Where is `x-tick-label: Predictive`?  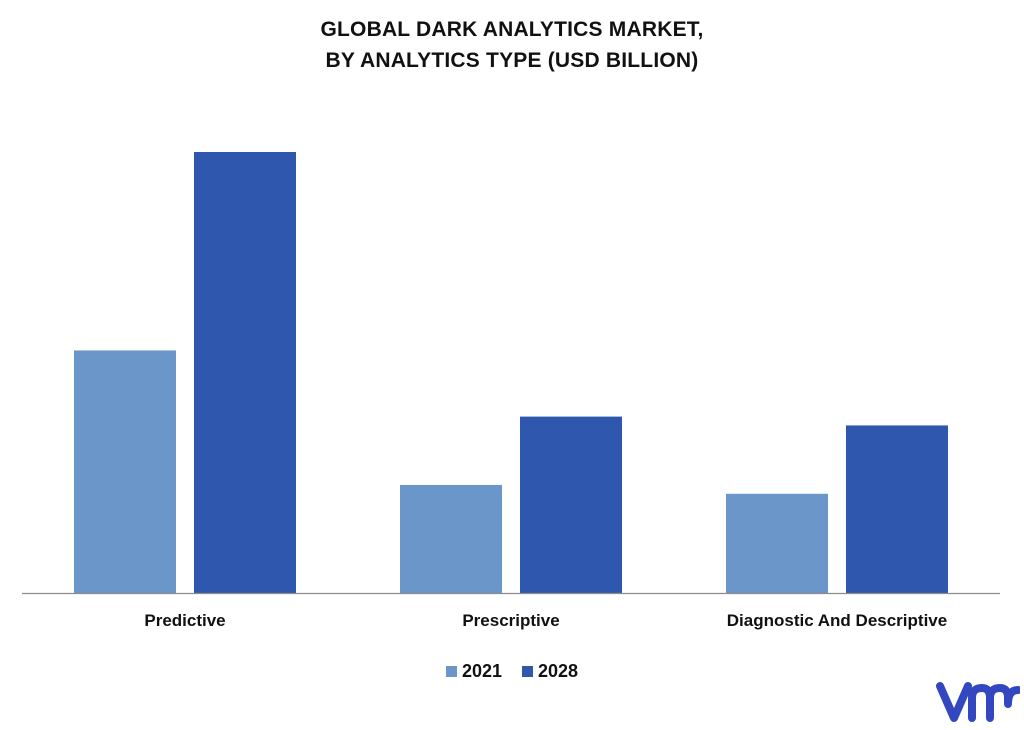 x-tick-label: Predictive is located at coordinates (184, 620).